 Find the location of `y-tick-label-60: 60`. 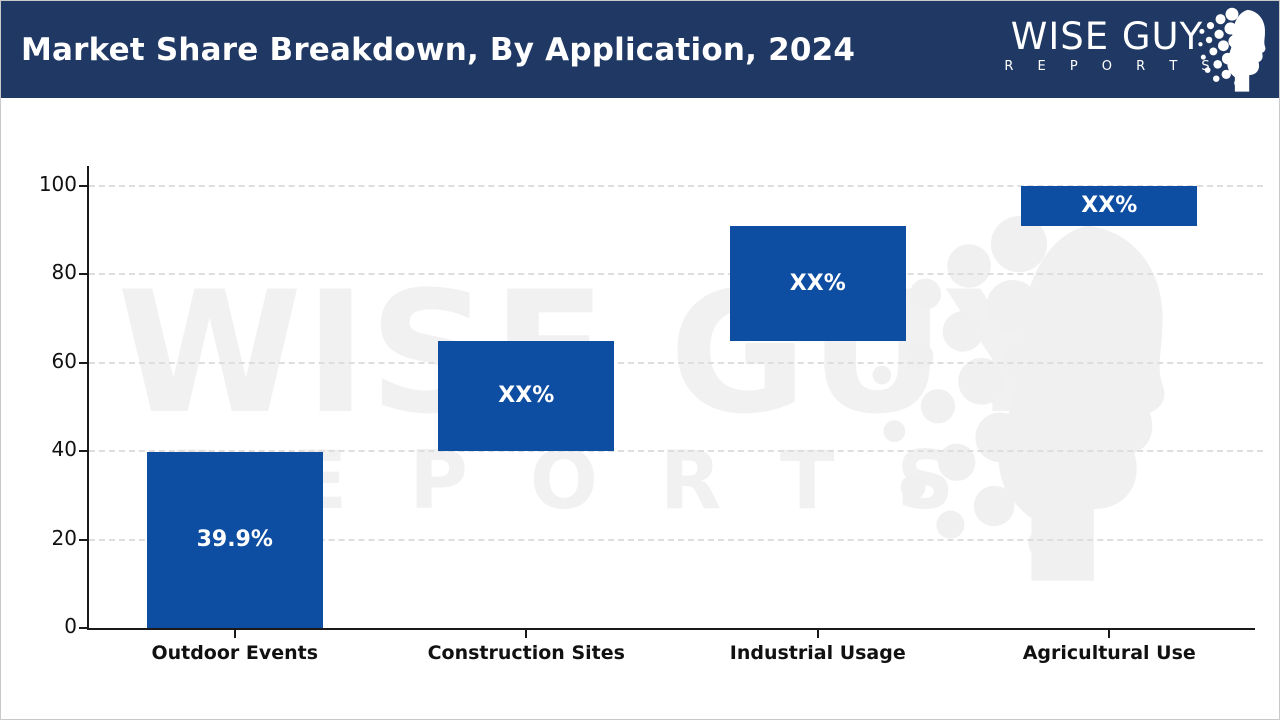

y-tick-label-60: 60 is located at coordinates (64, 360).